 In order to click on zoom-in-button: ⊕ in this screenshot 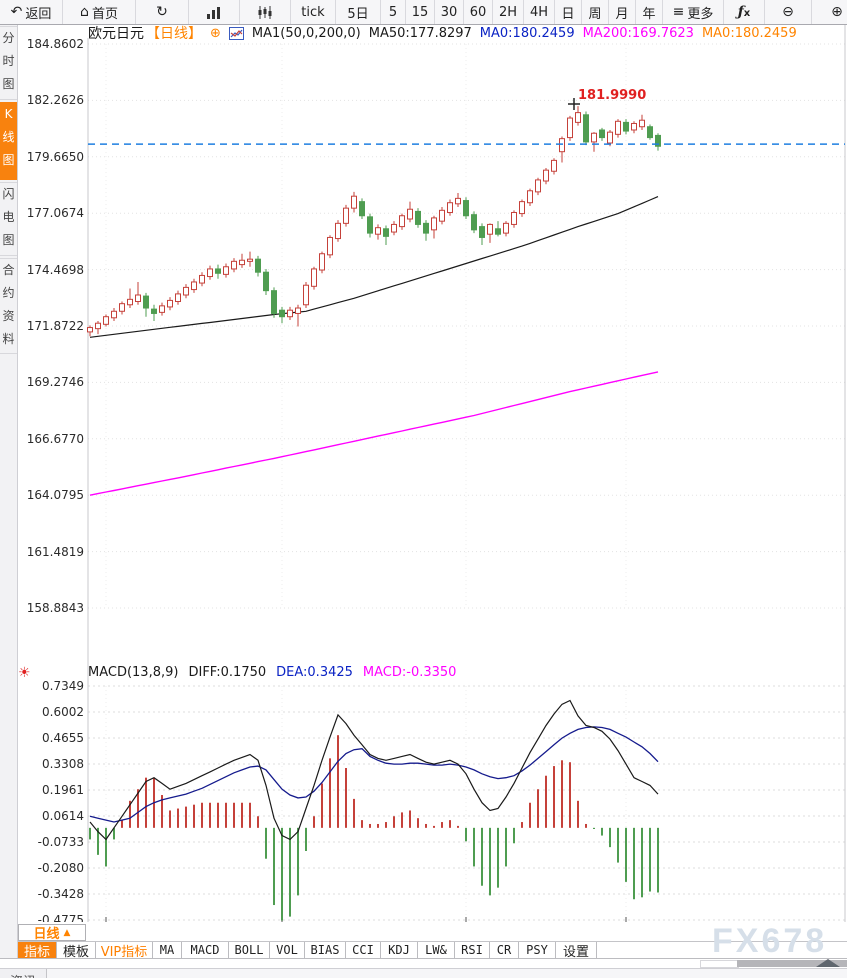, I will do `click(829, 12)`.